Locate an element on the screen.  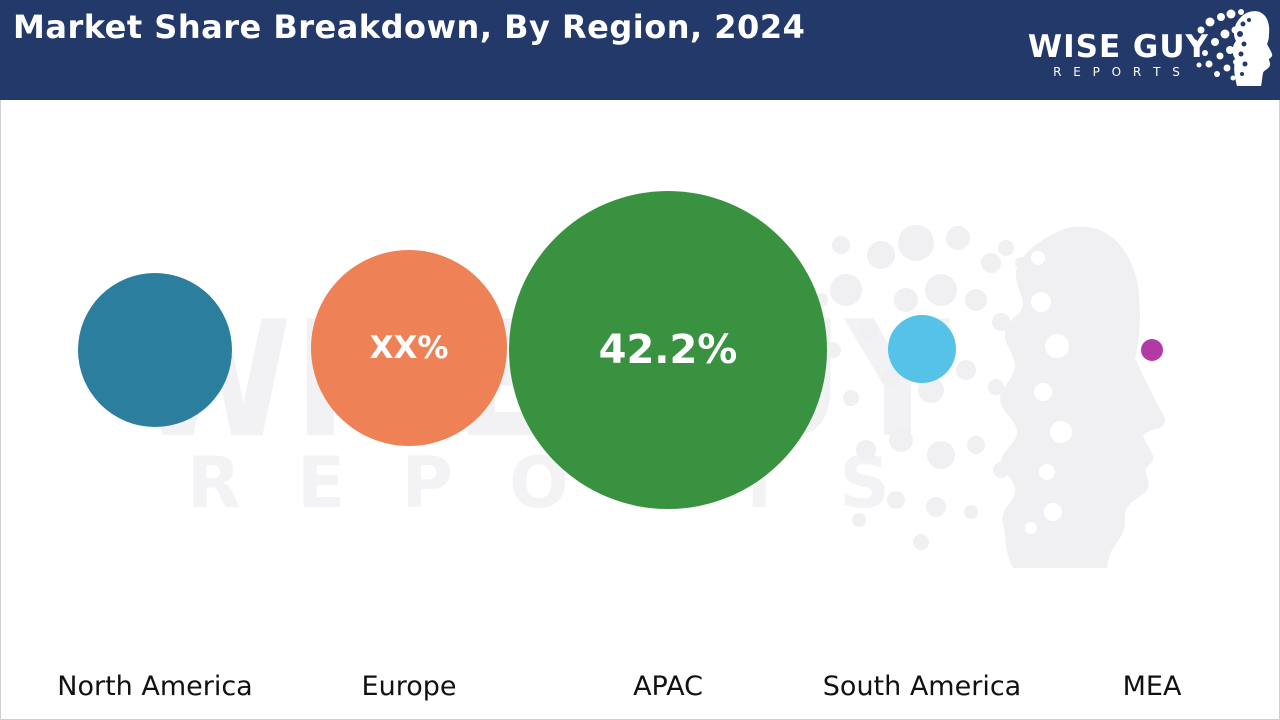
bubble-value-label-europe: XX% is located at coordinates (409, 347).